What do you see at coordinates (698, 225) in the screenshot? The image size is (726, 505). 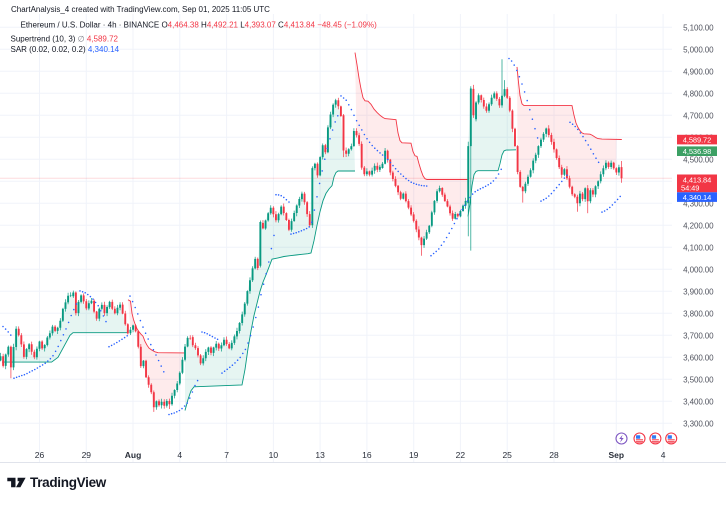 I see `svg-text: 4,200.00` at bounding box center [698, 225].